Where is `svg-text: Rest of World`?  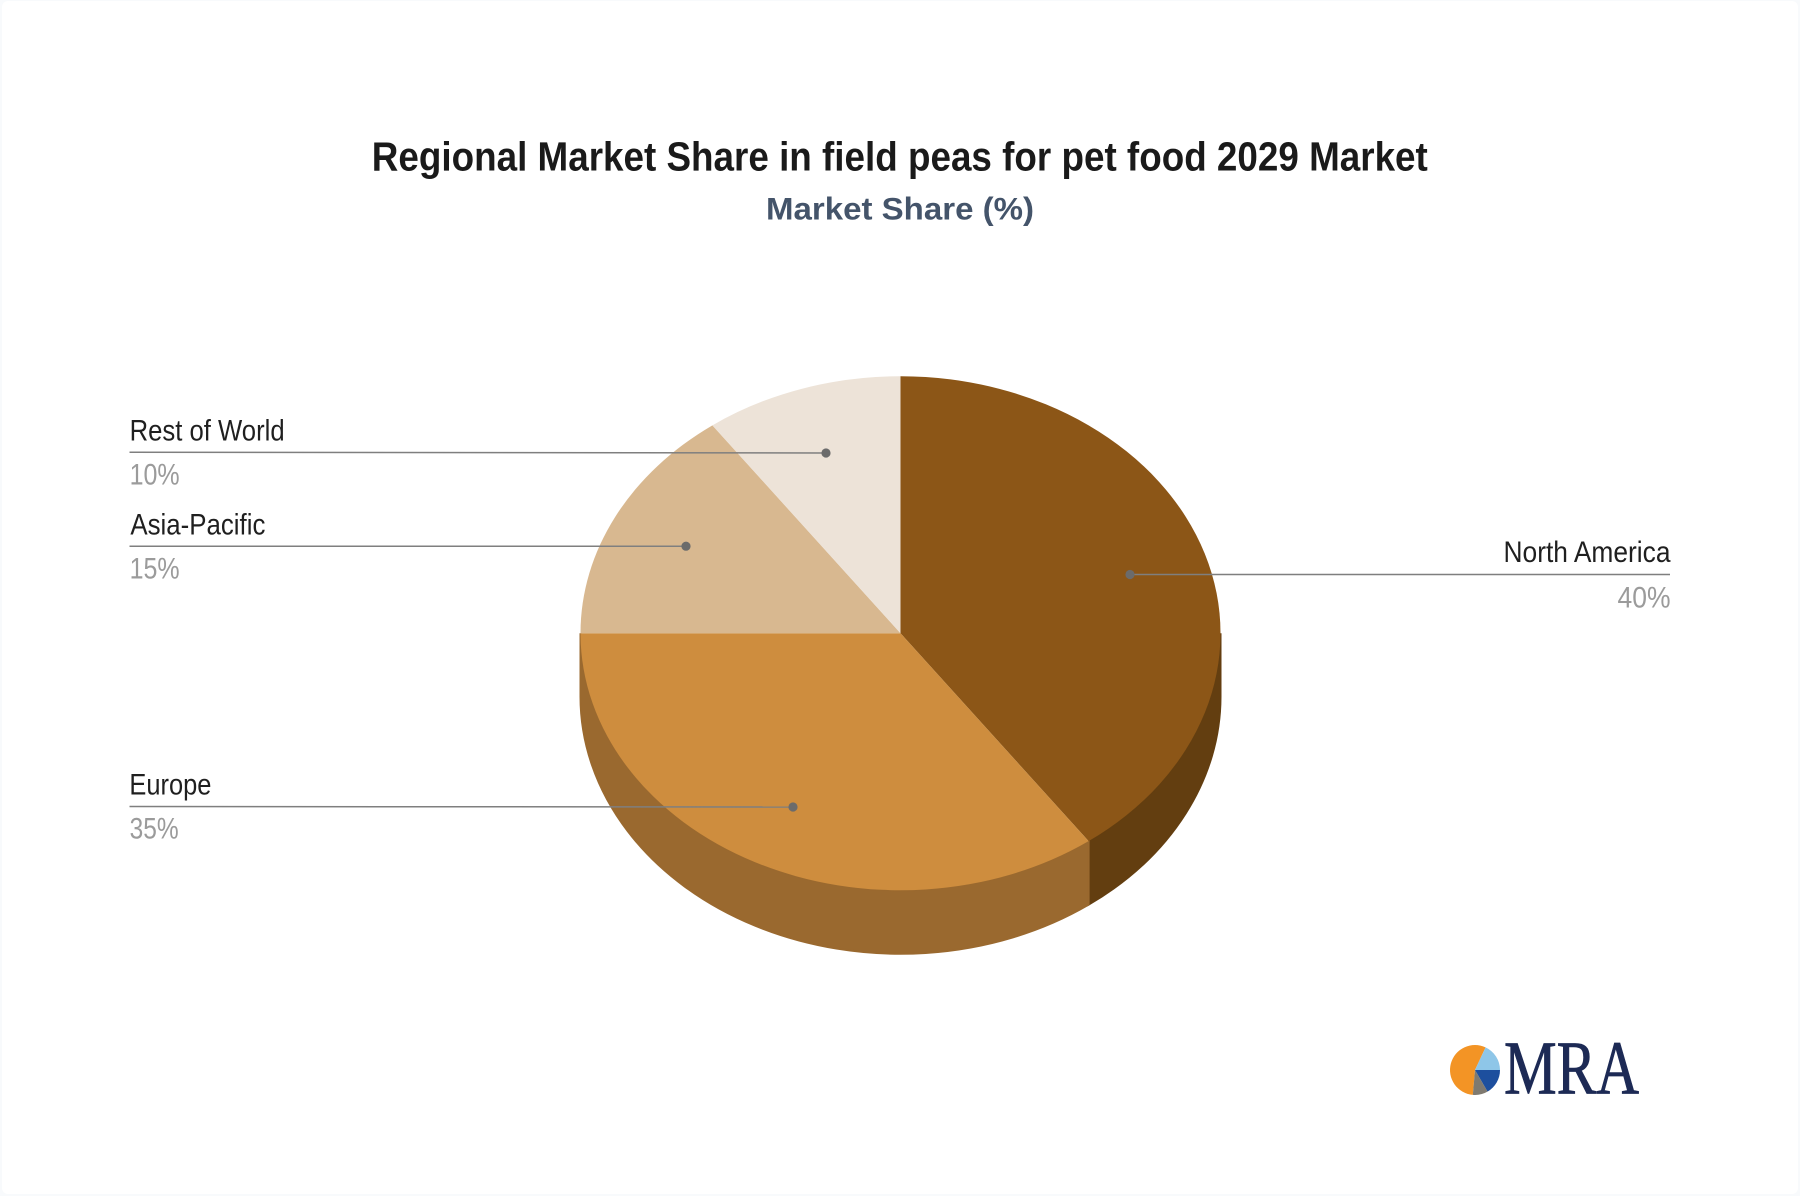
svg-text: Rest of World is located at coordinates (207, 430).